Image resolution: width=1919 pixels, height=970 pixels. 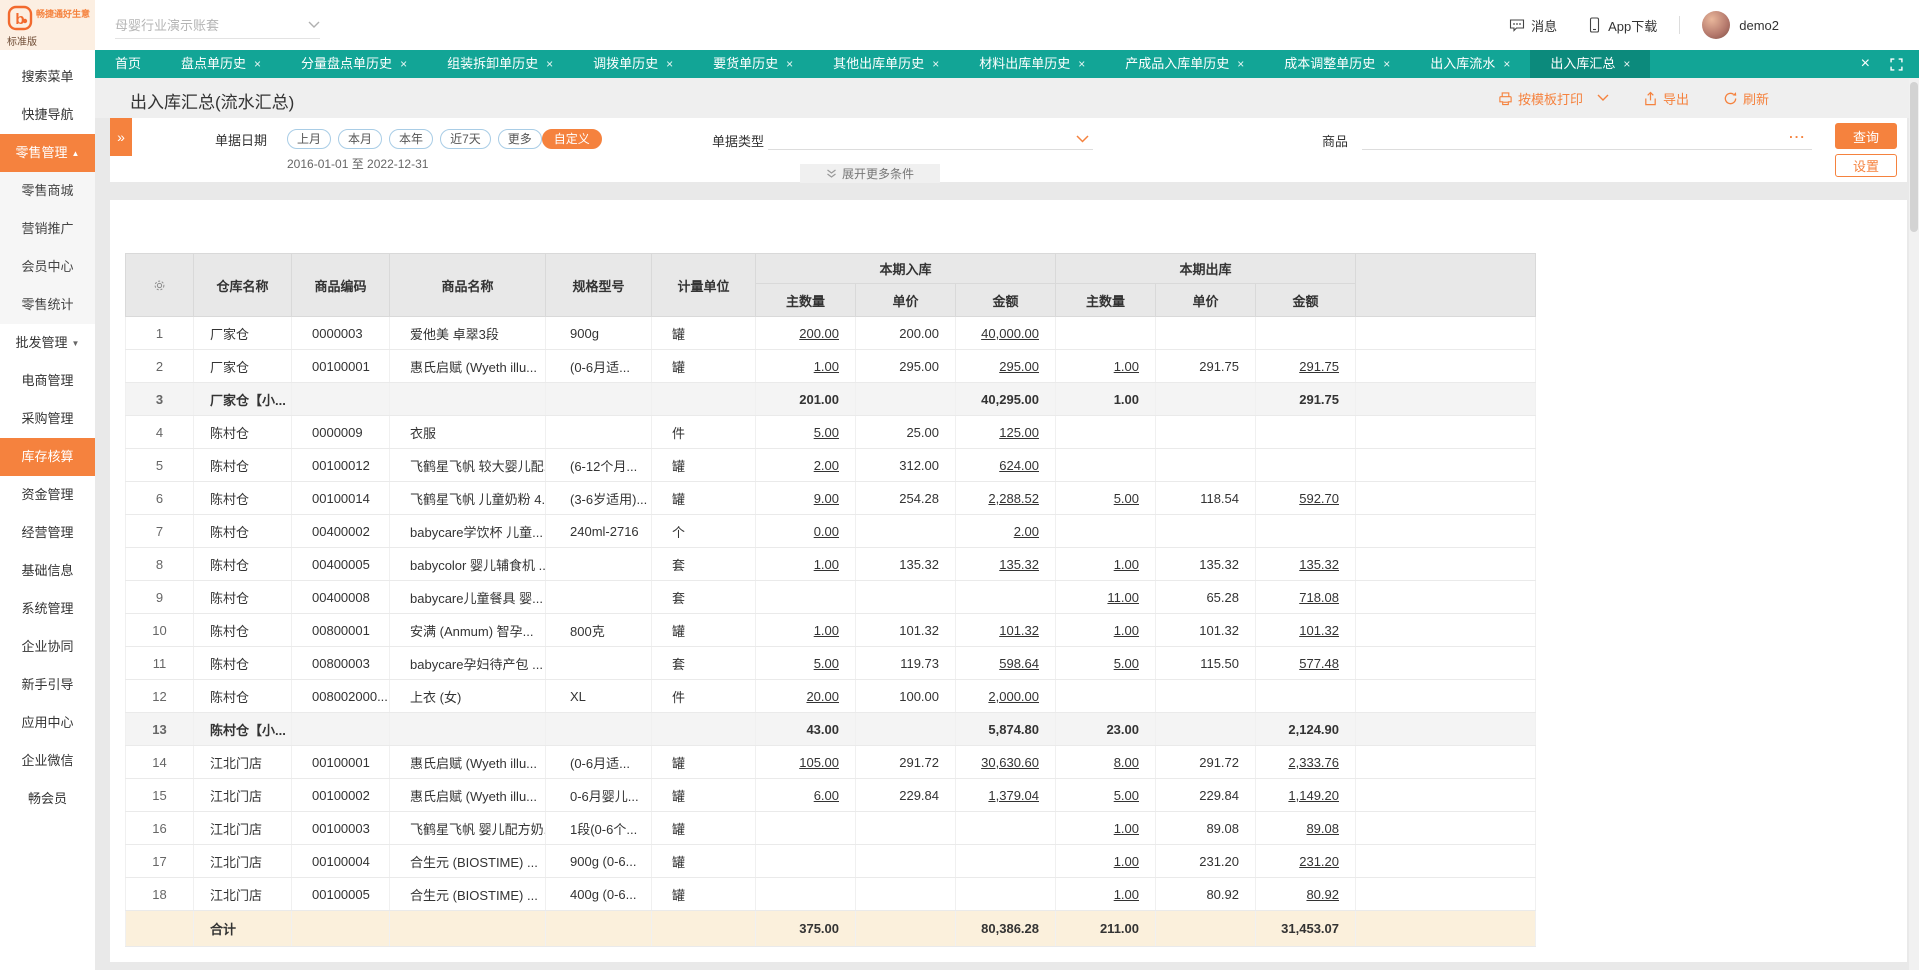 I want to click on scrollbar-thumb, so click(x=1914, y=157).